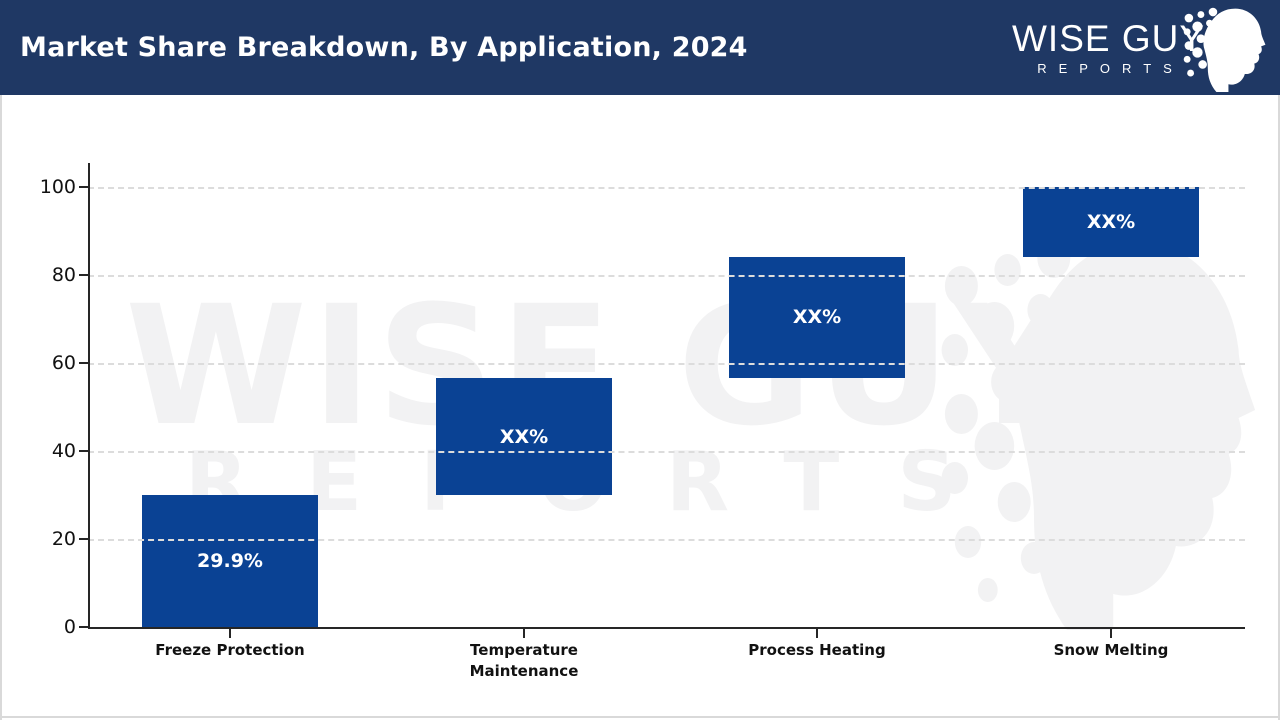  I want to click on x-category-label: Snow Melting, so click(1111, 650).